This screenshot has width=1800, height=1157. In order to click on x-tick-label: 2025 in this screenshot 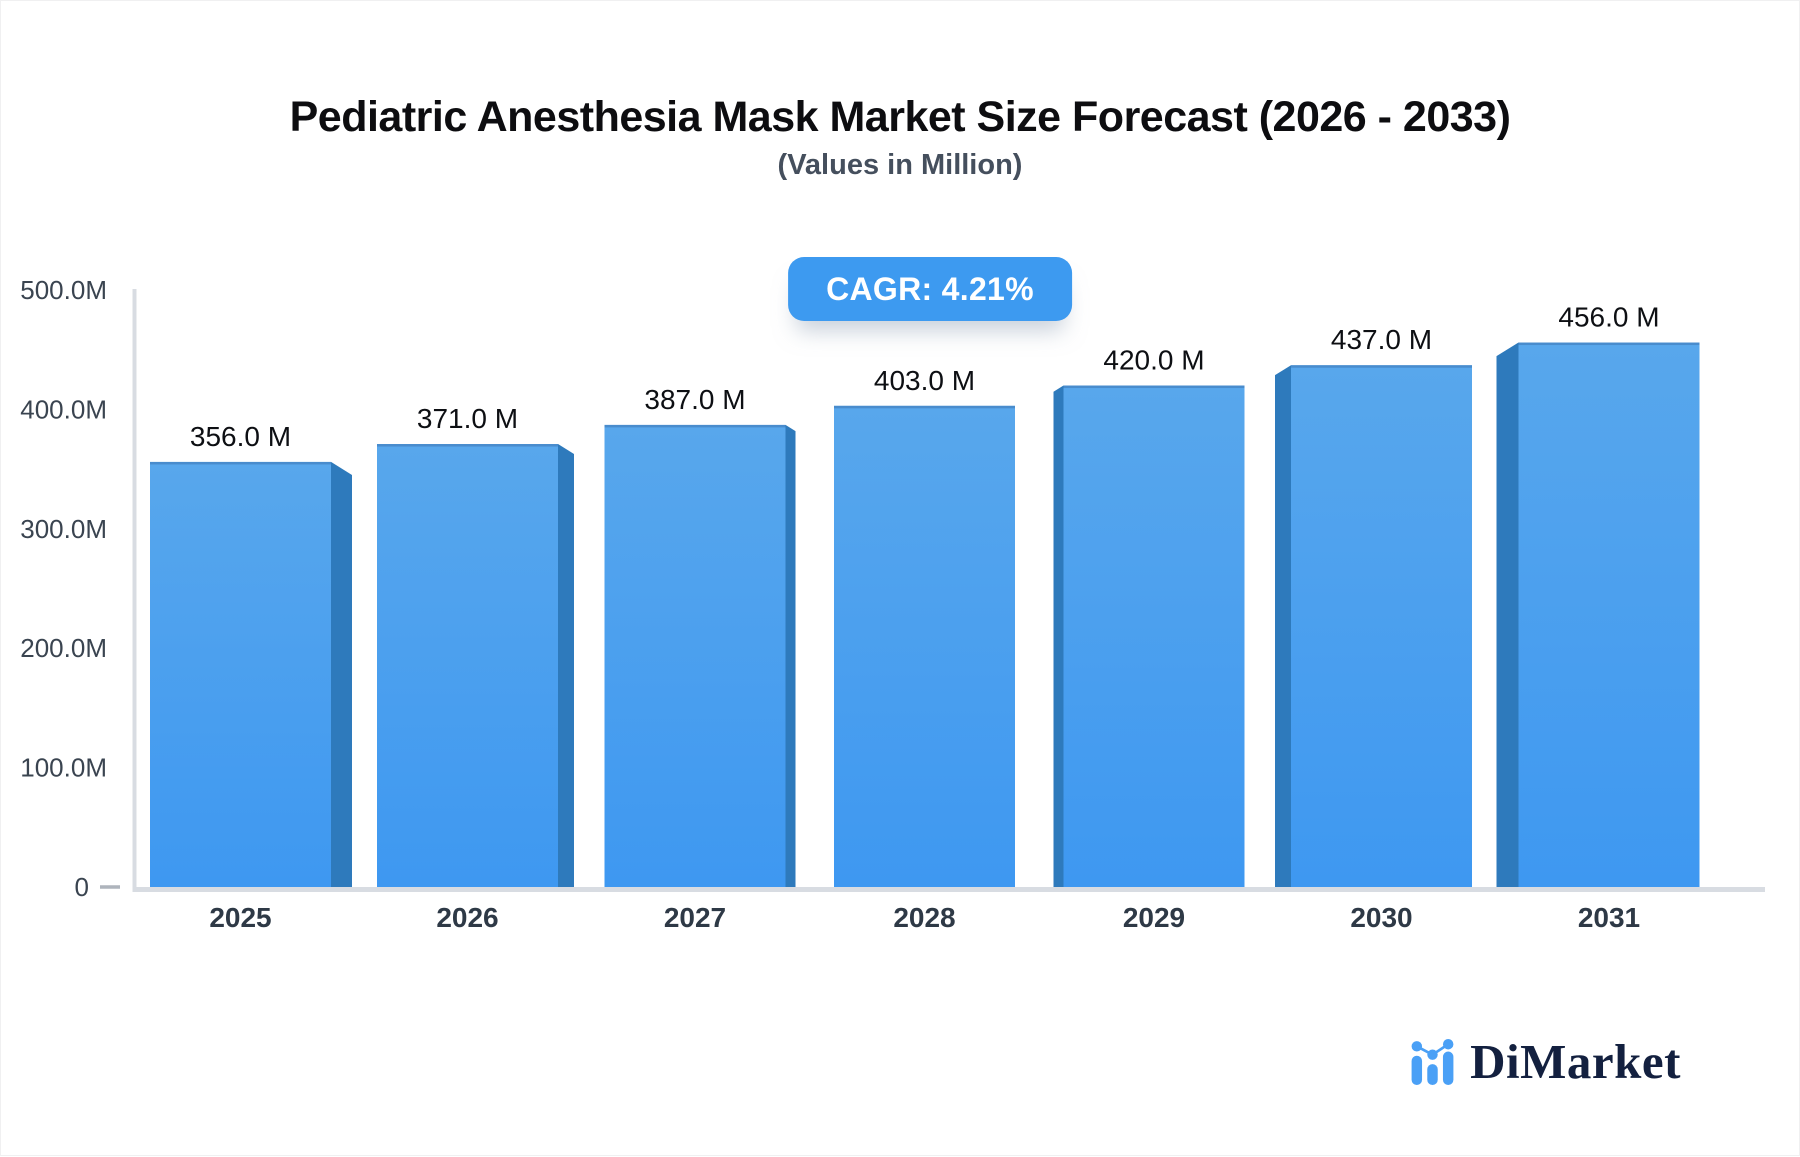, I will do `click(240, 917)`.